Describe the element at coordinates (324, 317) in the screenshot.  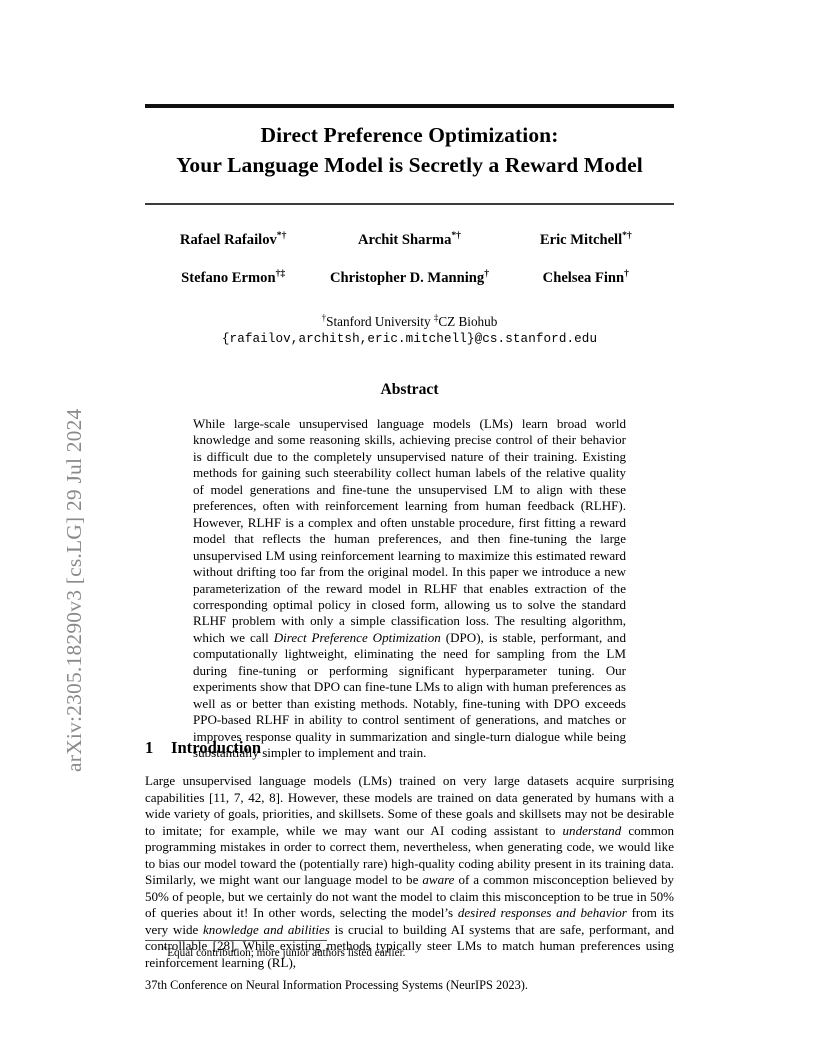
I see `dagger-mark: †` at that location.